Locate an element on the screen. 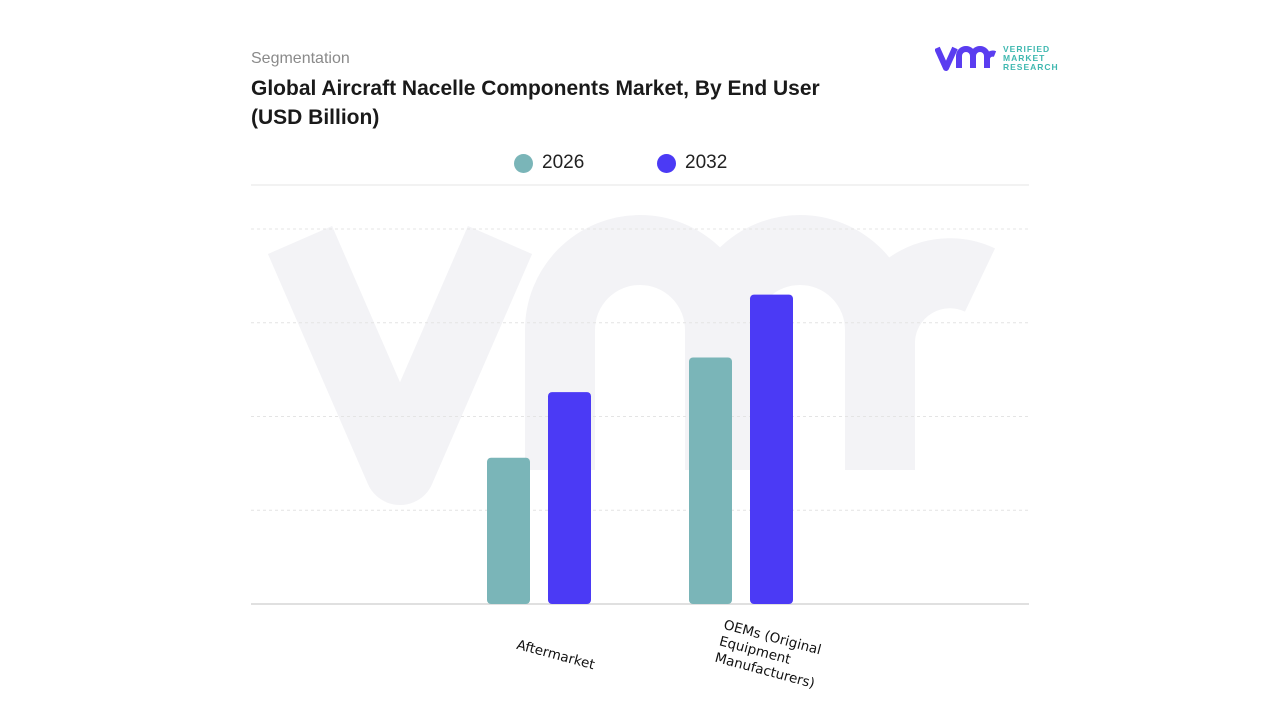 The width and height of the screenshot is (1280, 720). legend-label: 2032 is located at coordinates (706, 162).